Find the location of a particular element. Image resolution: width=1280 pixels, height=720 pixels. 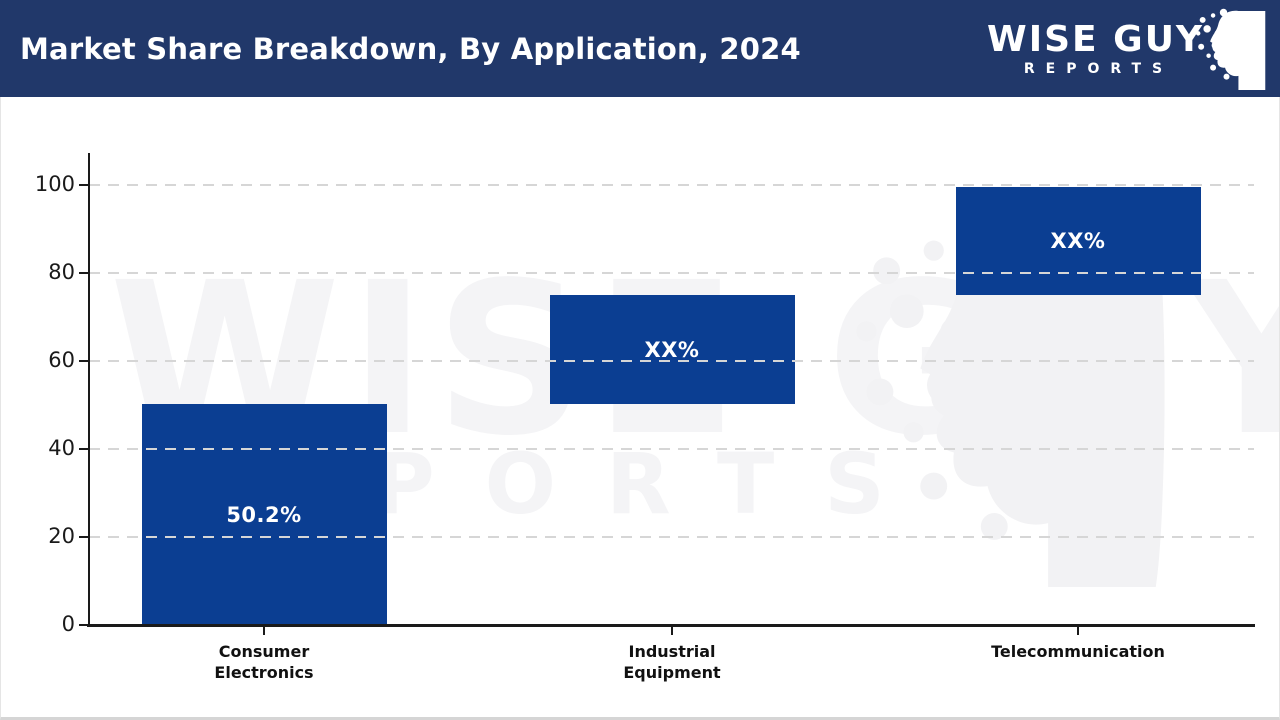

y-tick-label: 40 is located at coordinates (61, 448).